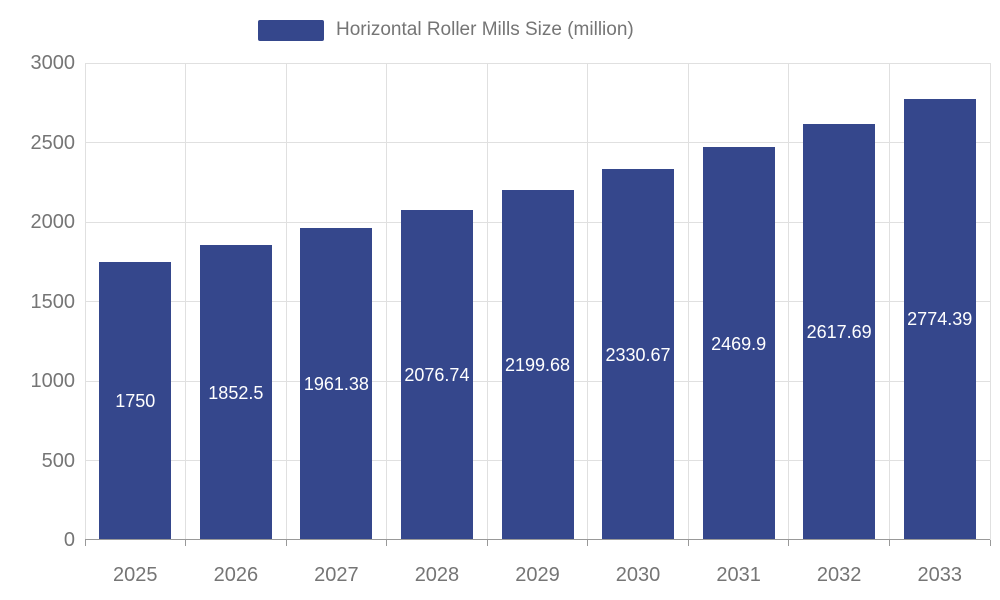  I want to click on bar-value-label: 2469.9, so click(739, 343).